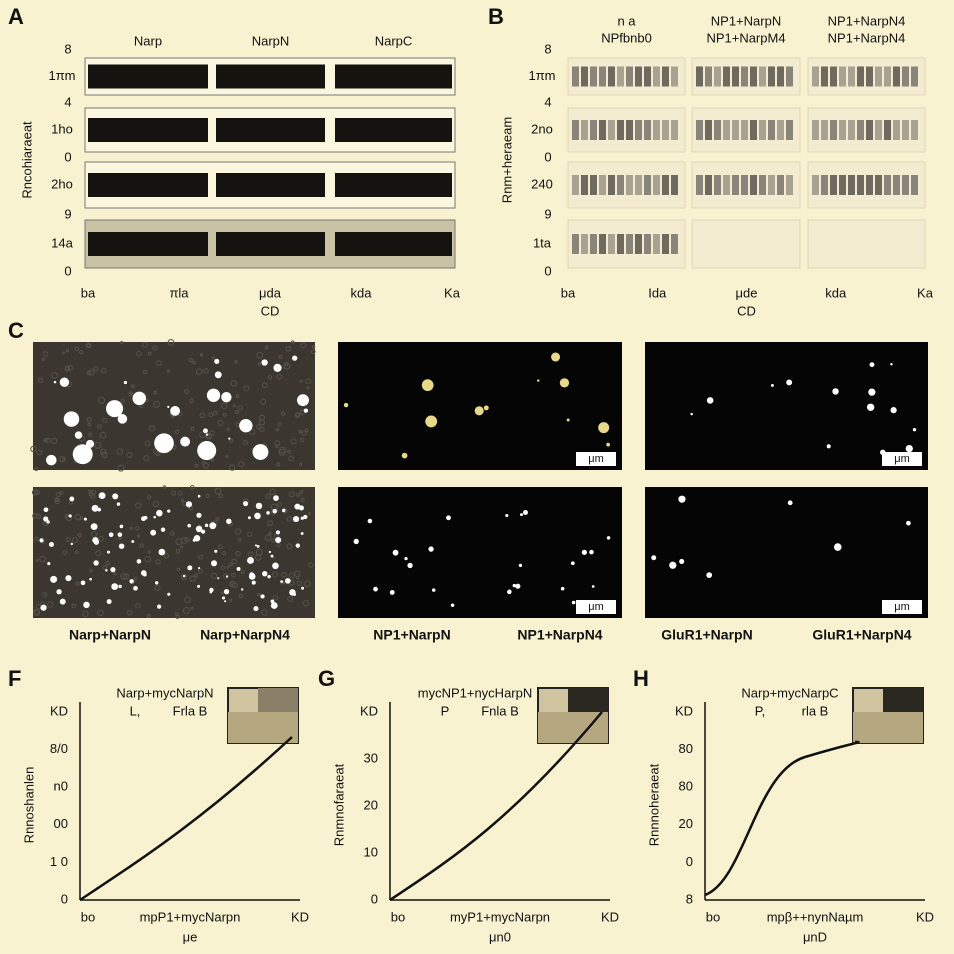  I want to click on legend-text: P, so click(445, 710).